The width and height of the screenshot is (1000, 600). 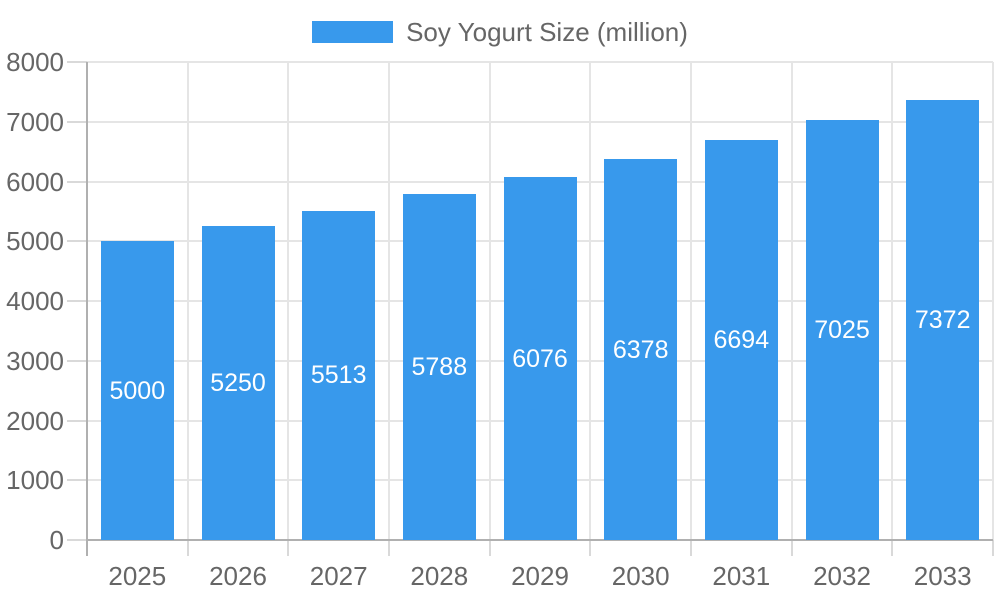 I want to click on bar-2030, so click(x=641, y=349).